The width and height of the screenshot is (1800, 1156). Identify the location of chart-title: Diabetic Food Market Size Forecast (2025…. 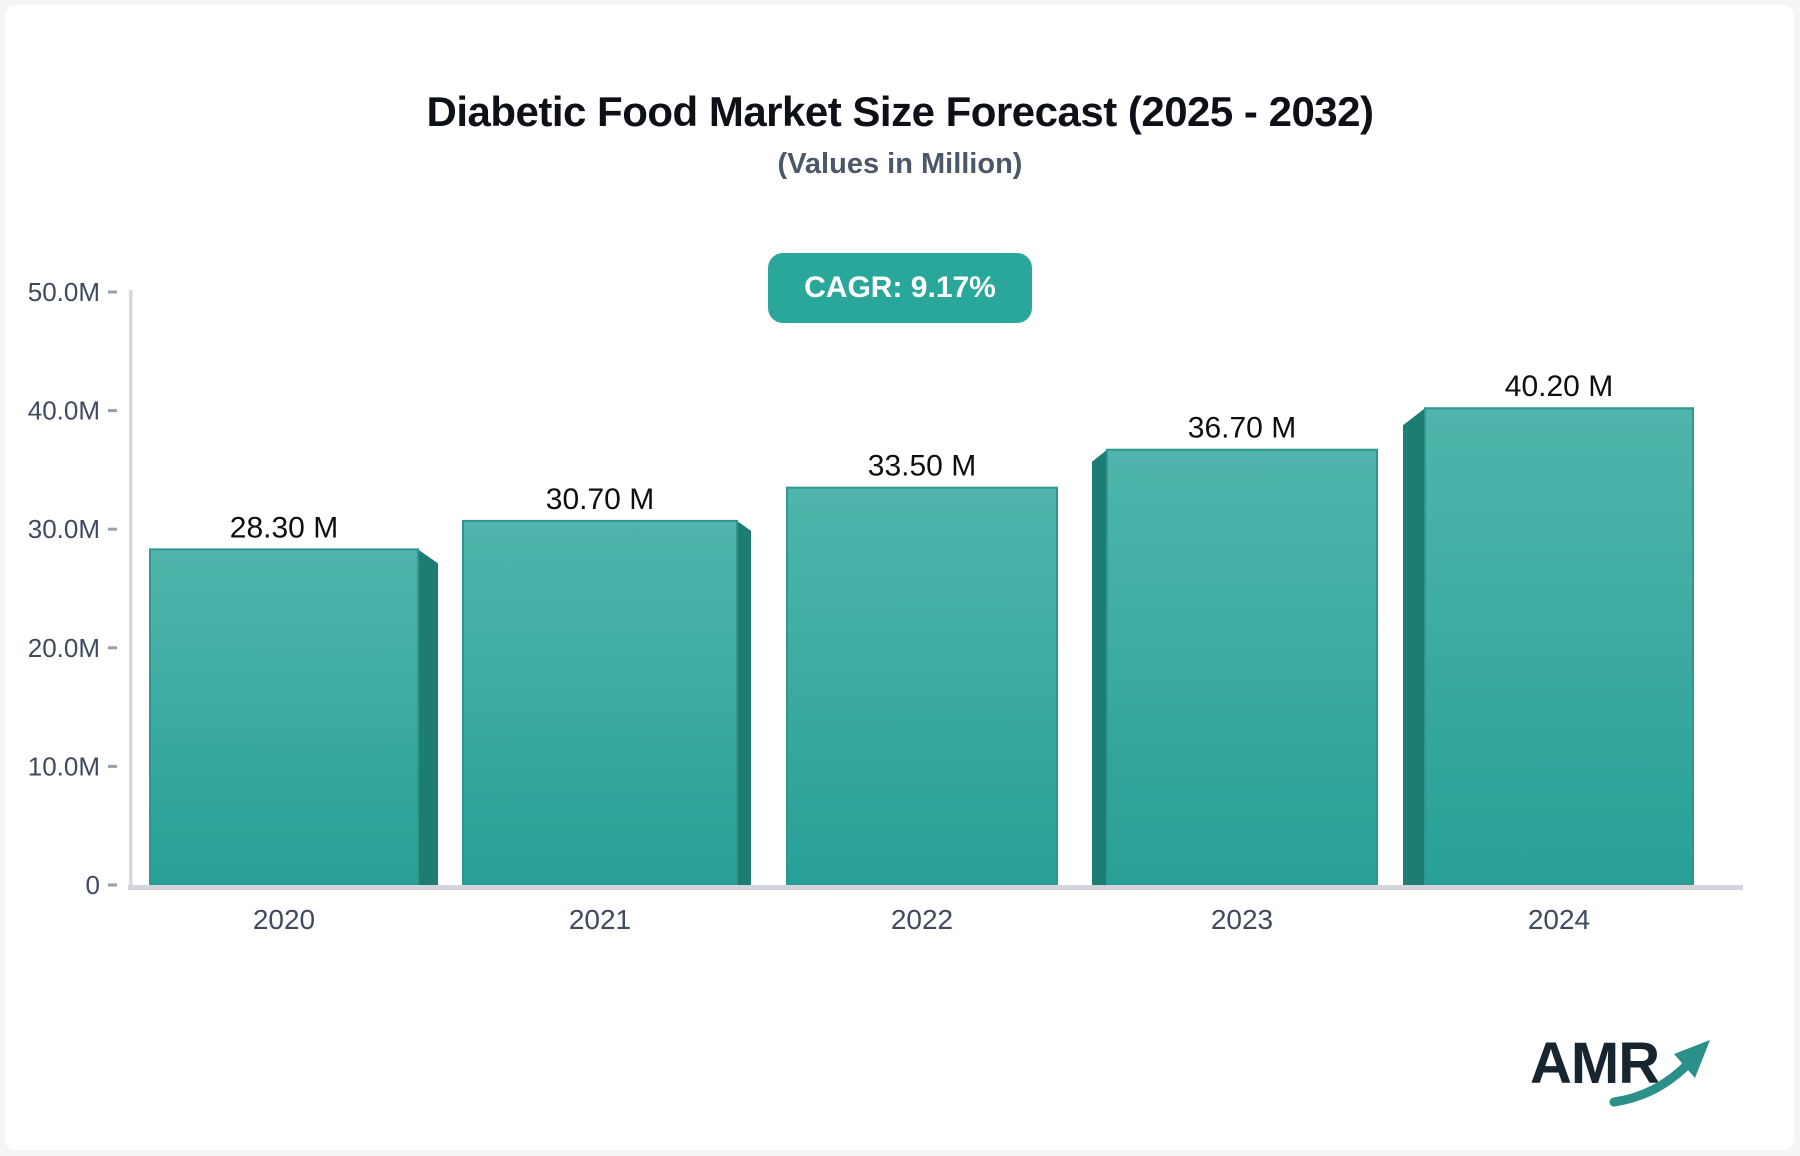
(900, 111).